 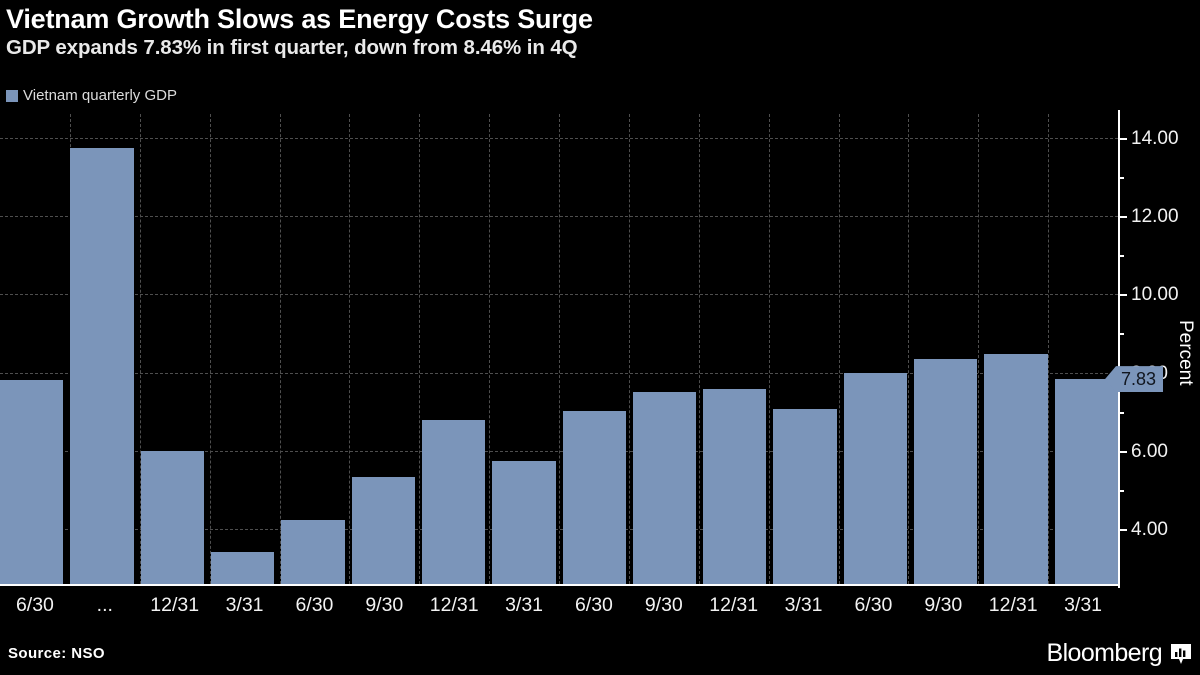 What do you see at coordinates (1181, 653) in the screenshot?
I see `bloomberg-terminal-icon` at bounding box center [1181, 653].